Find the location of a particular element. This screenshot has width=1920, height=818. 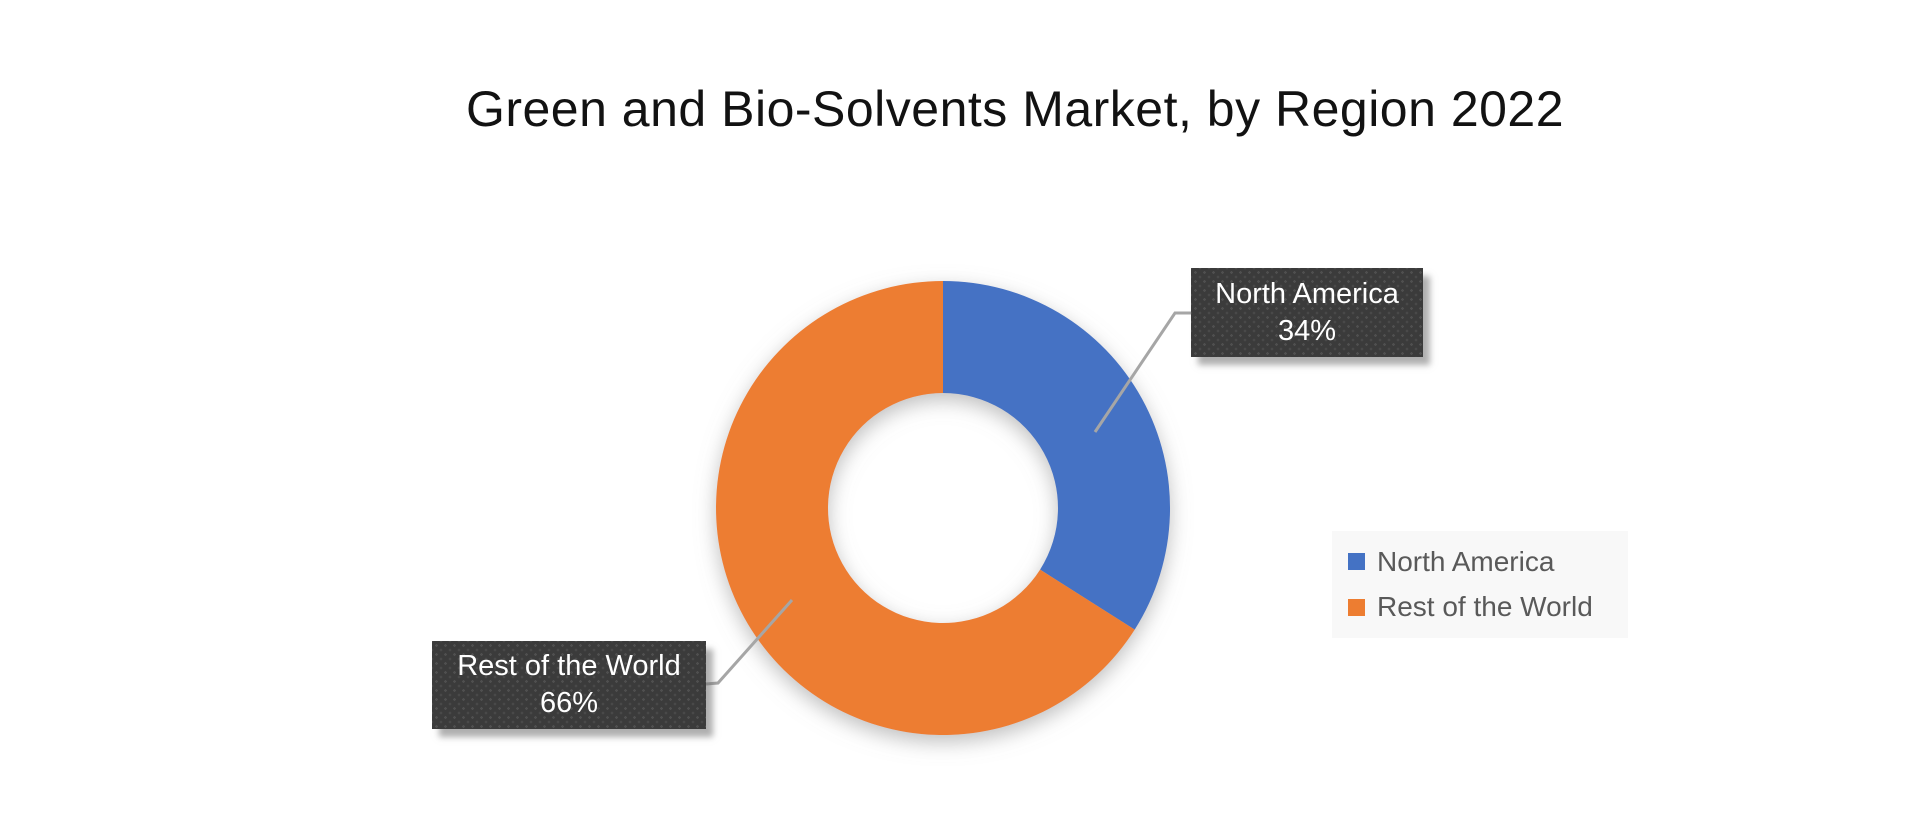

chart-legend: North America Rest of the World is located at coordinates (1480, 584).